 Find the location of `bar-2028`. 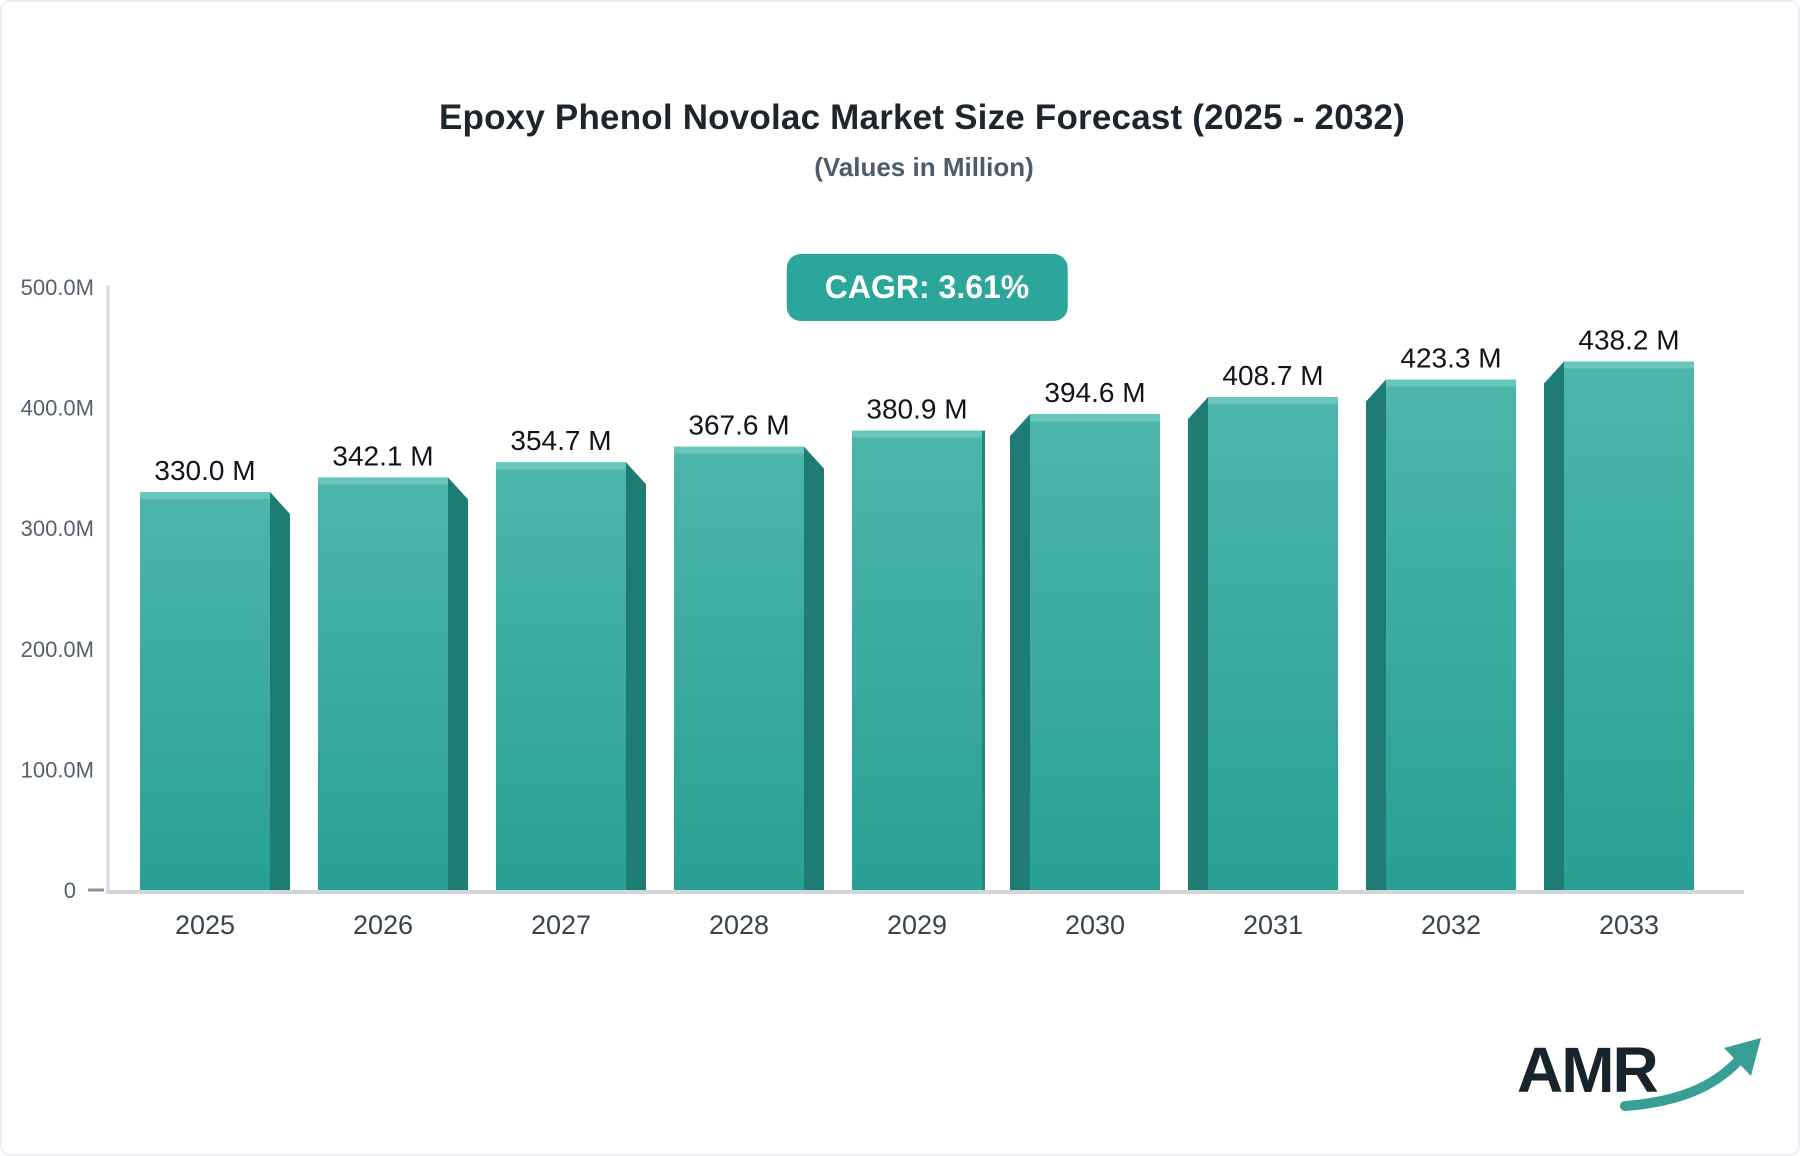

bar-2028 is located at coordinates (749, 668).